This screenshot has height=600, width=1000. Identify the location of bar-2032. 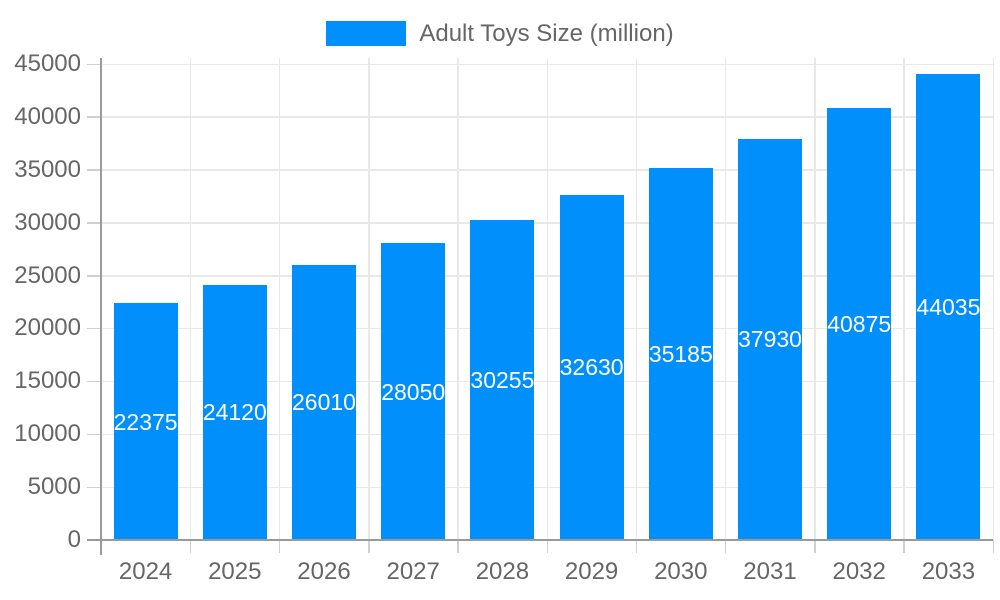
(859, 323).